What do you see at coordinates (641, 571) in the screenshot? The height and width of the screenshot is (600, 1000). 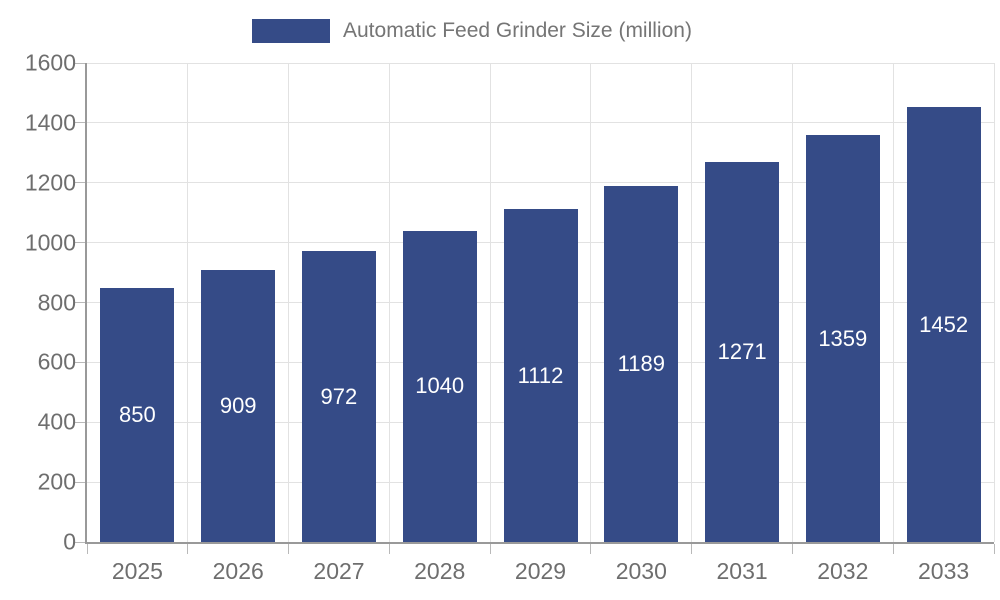 I see `x-axis-tick-label: 2030` at bounding box center [641, 571].